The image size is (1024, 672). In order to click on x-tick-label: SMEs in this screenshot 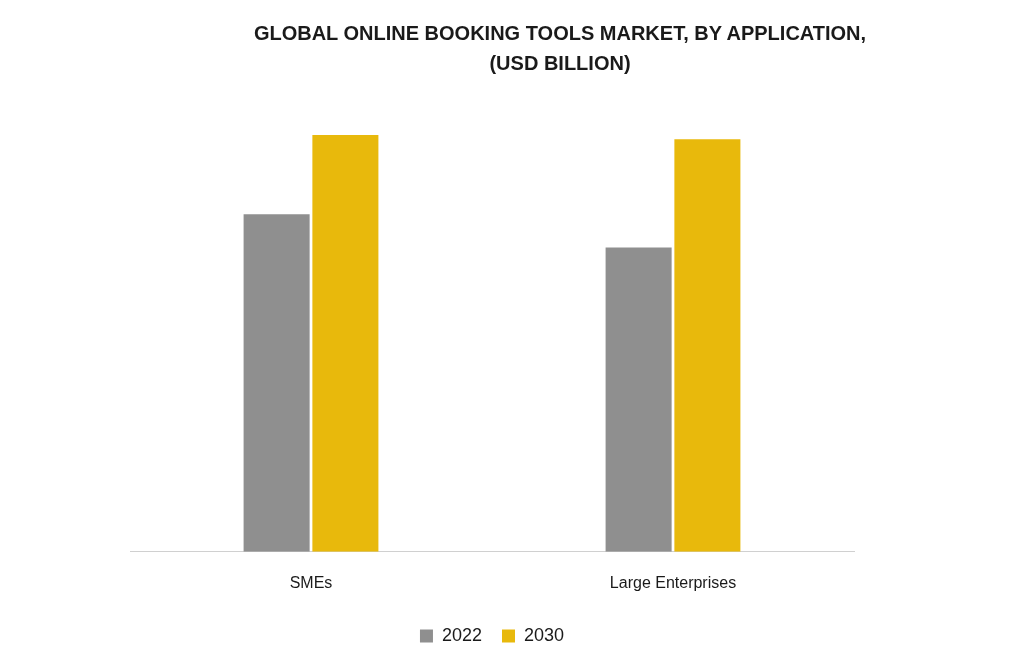, I will do `click(311, 582)`.